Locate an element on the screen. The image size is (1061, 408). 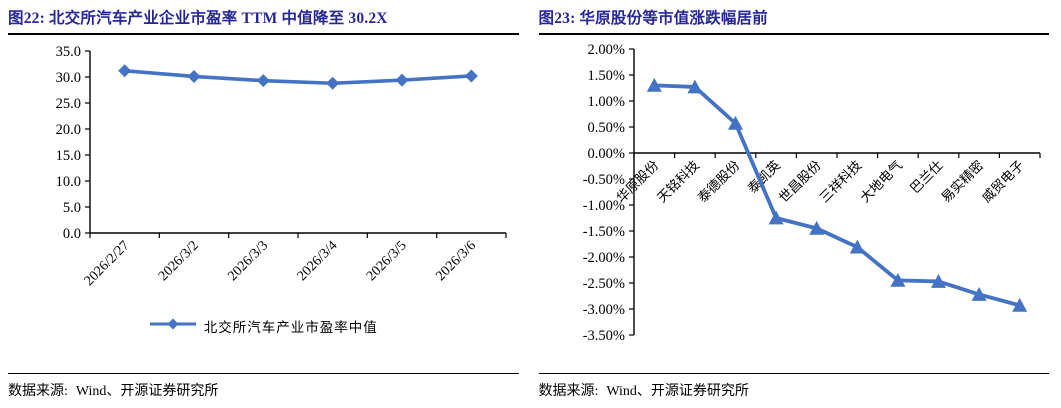
x-category-label: 2026/3/2 is located at coordinates (179, 261).